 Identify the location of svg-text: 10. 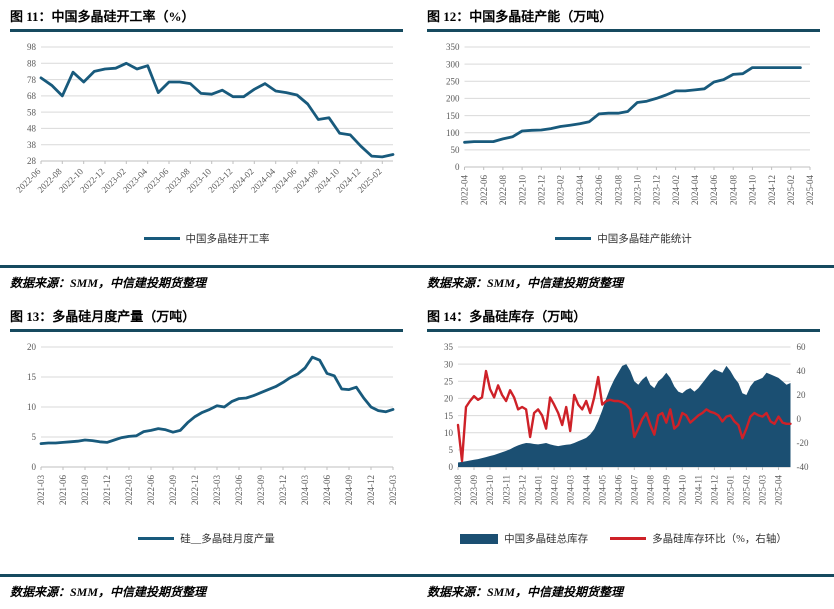
(32, 407).